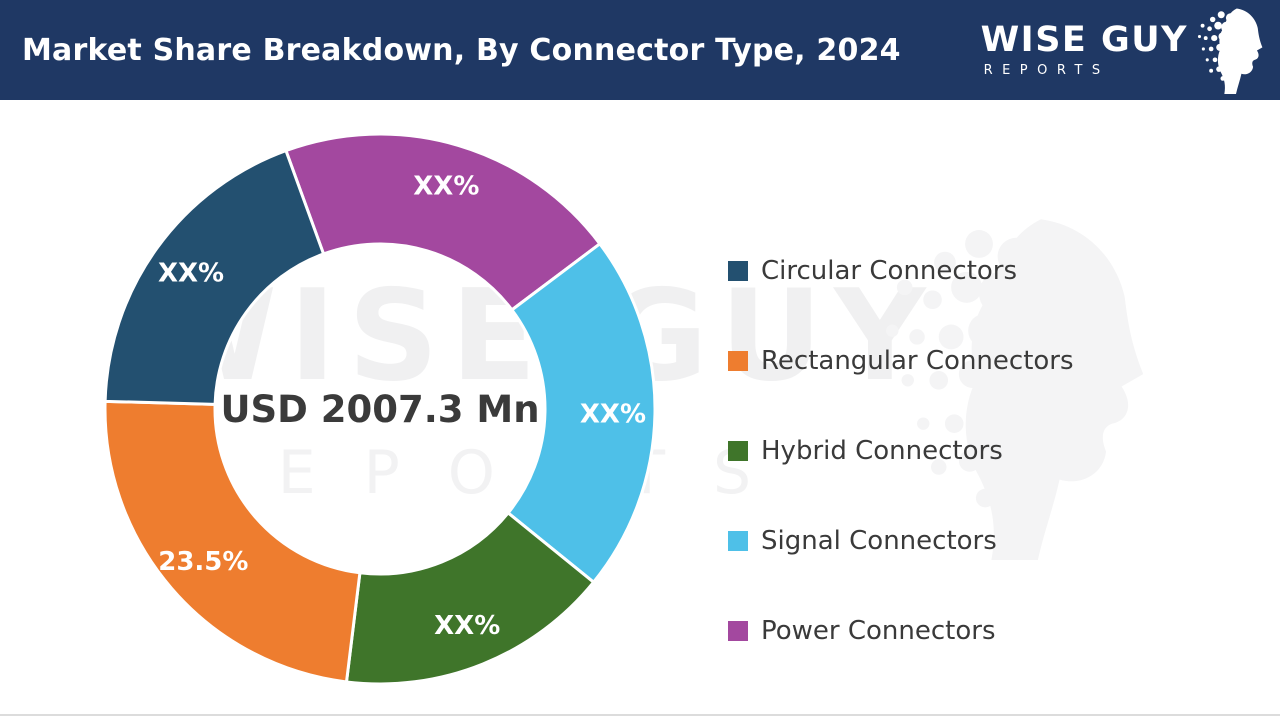 This screenshot has height=720, width=1280. What do you see at coordinates (882, 451) in the screenshot?
I see `legend-label: Hybrid Connectors` at bounding box center [882, 451].